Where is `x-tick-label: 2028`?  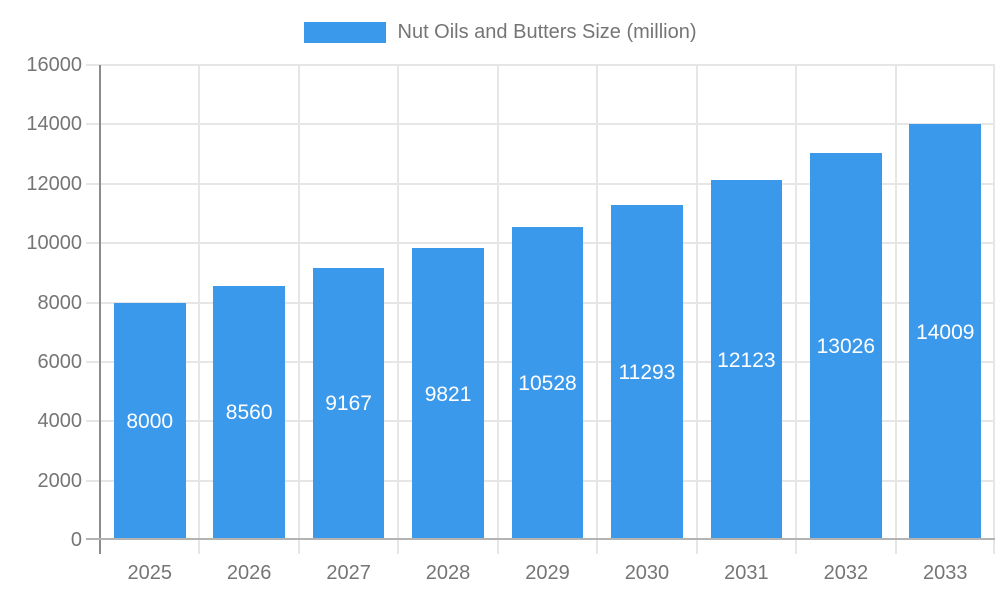 x-tick-label: 2028 is located at coordinates (448, 573).